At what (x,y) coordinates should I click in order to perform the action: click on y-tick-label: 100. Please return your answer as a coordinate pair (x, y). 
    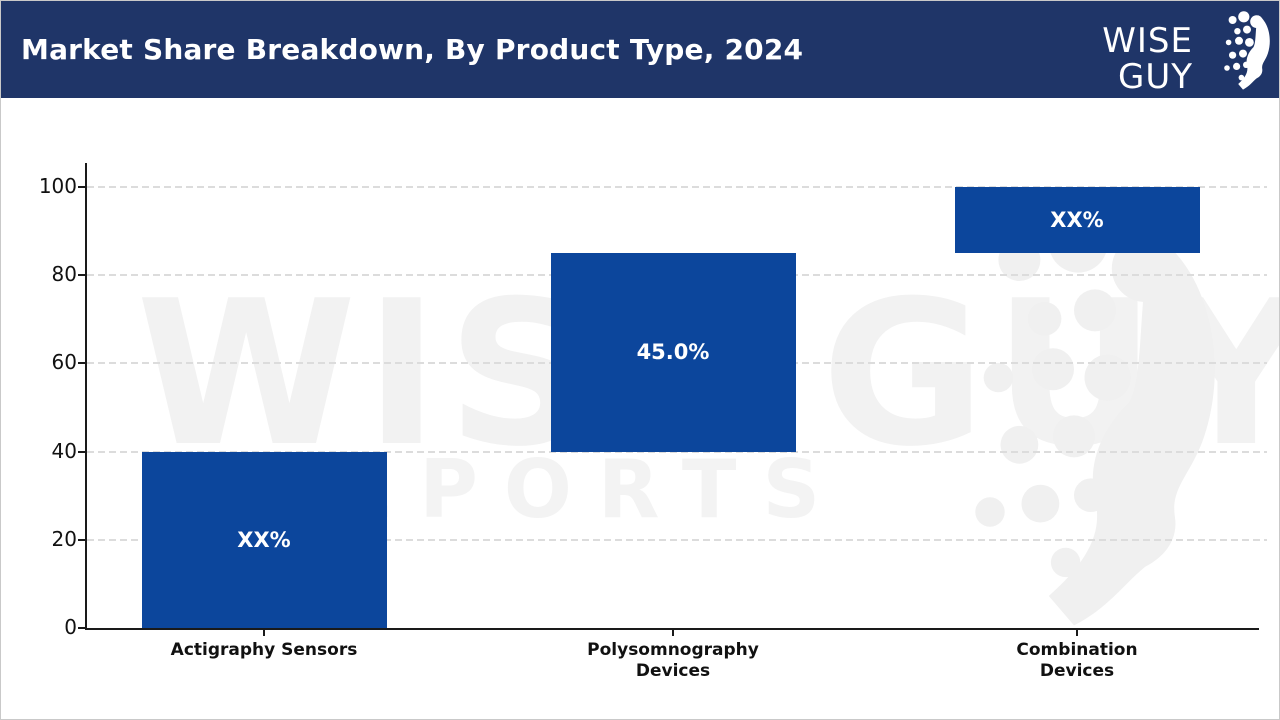
    Looking at the image, I should click on (57, 186).